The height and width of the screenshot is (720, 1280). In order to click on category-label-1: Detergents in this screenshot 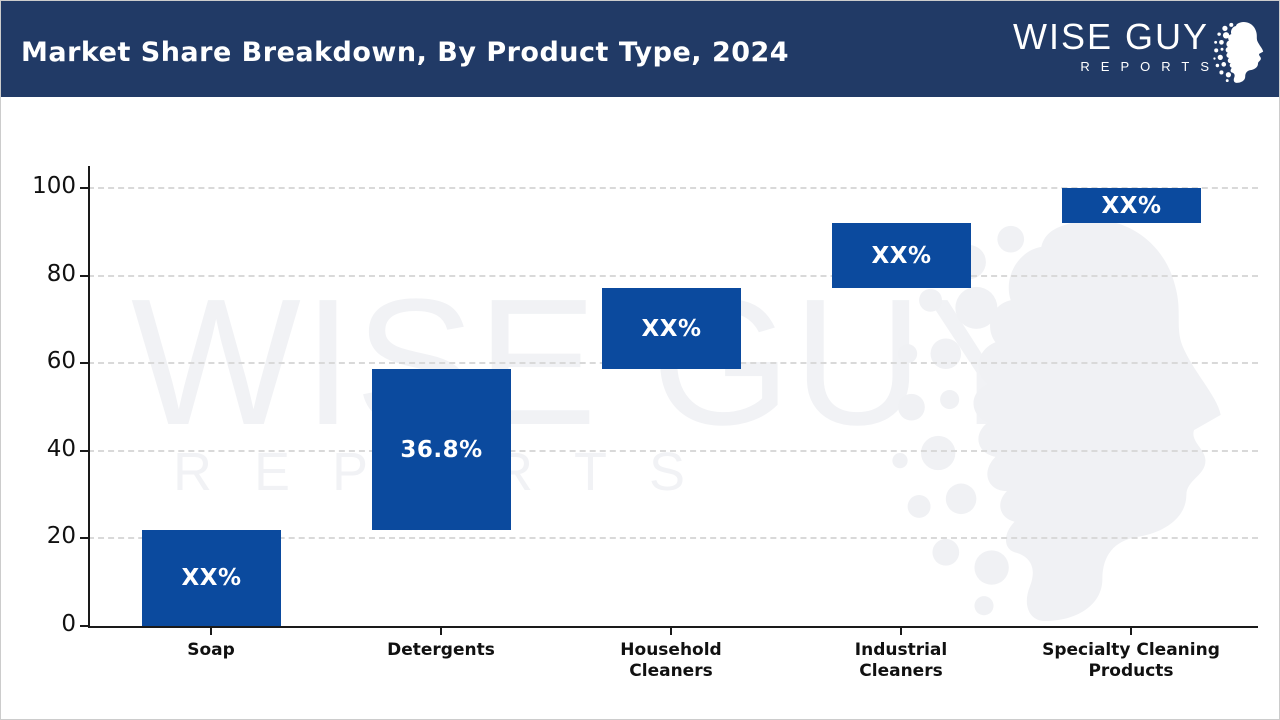, I will do `click(441, 650)`.